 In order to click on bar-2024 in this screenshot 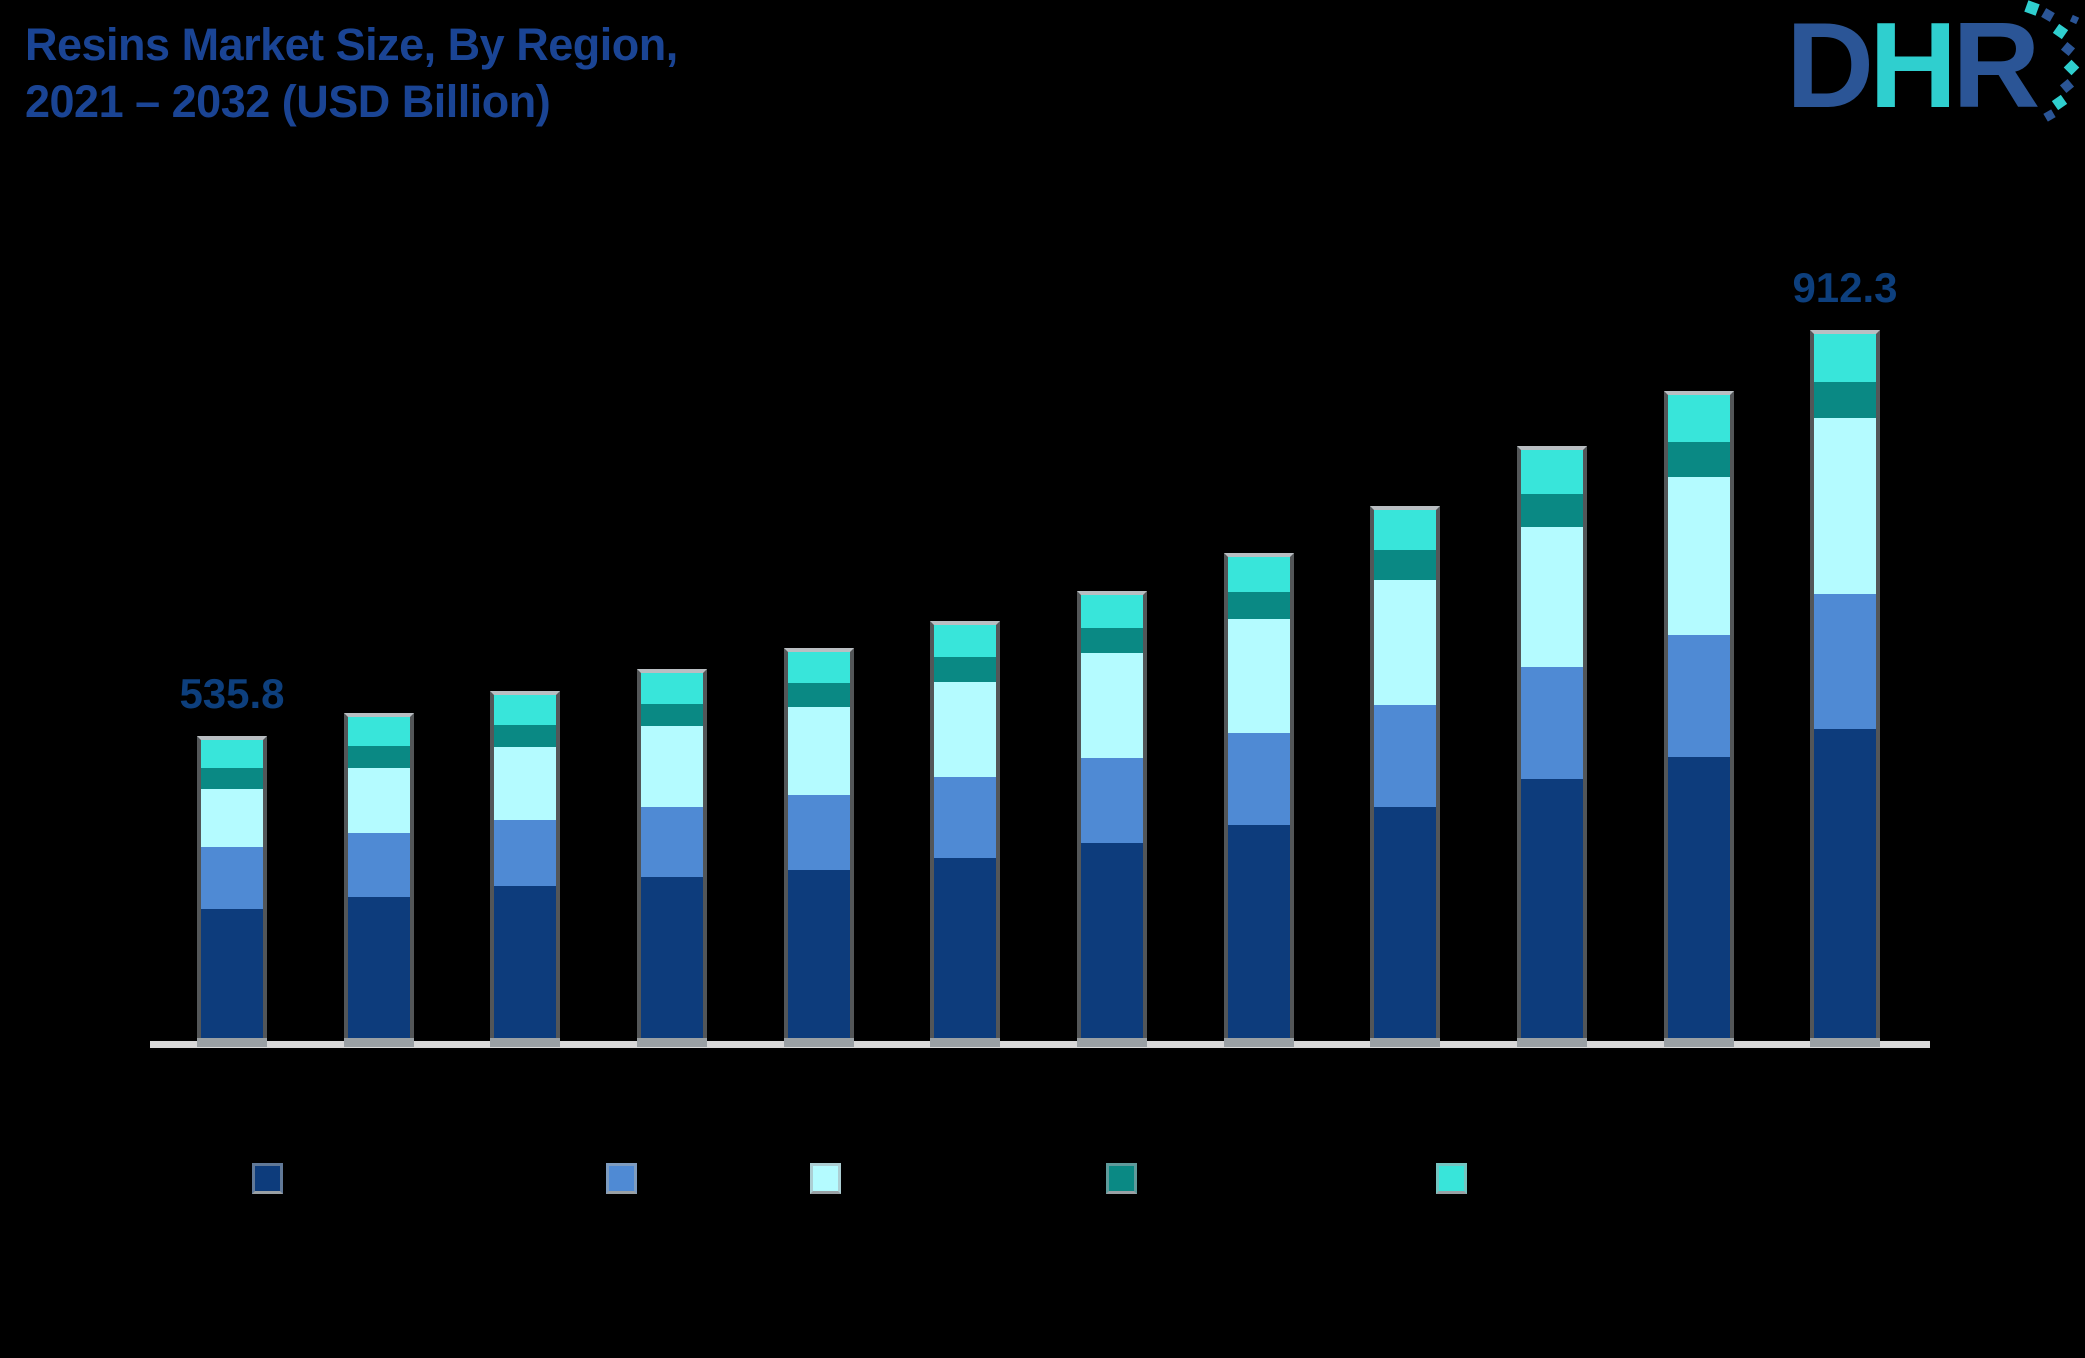, I will do `click(672, 853)`.